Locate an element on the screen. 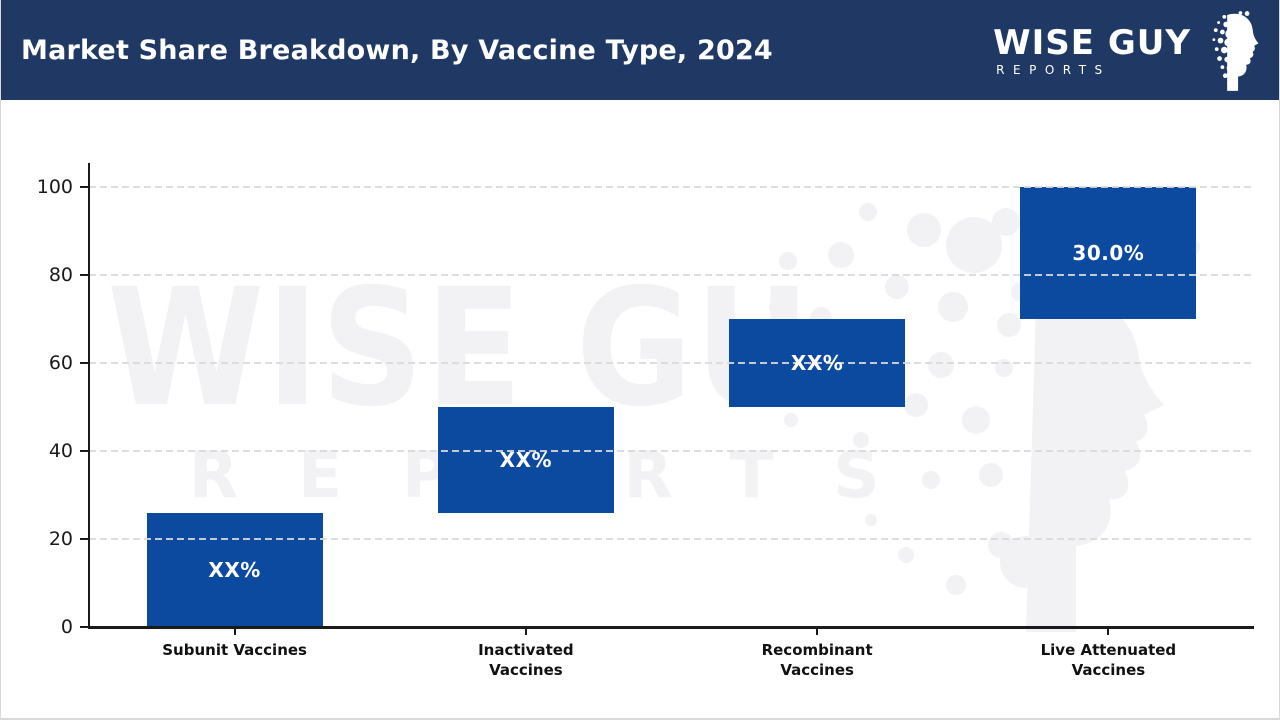  brand-logo-text: WISE GUY REPORTS is located at coordinates (1092, 51).